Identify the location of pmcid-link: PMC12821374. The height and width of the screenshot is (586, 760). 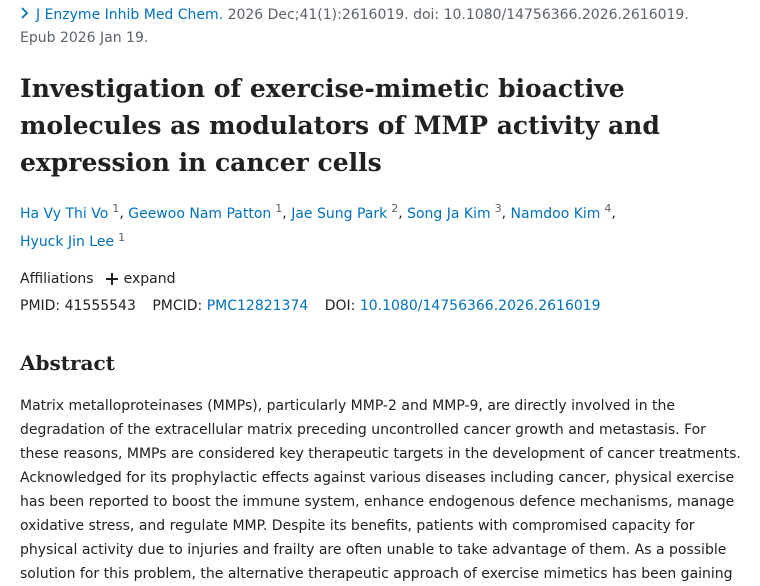
(257, 306).